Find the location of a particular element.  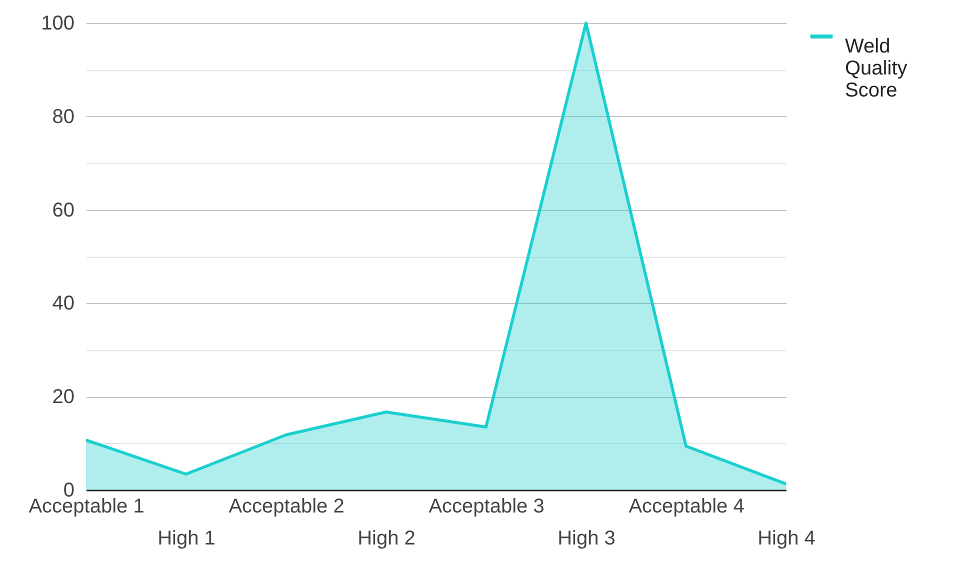

x-tick-label: Acceptable 3 is located at coordinates (486, 507).